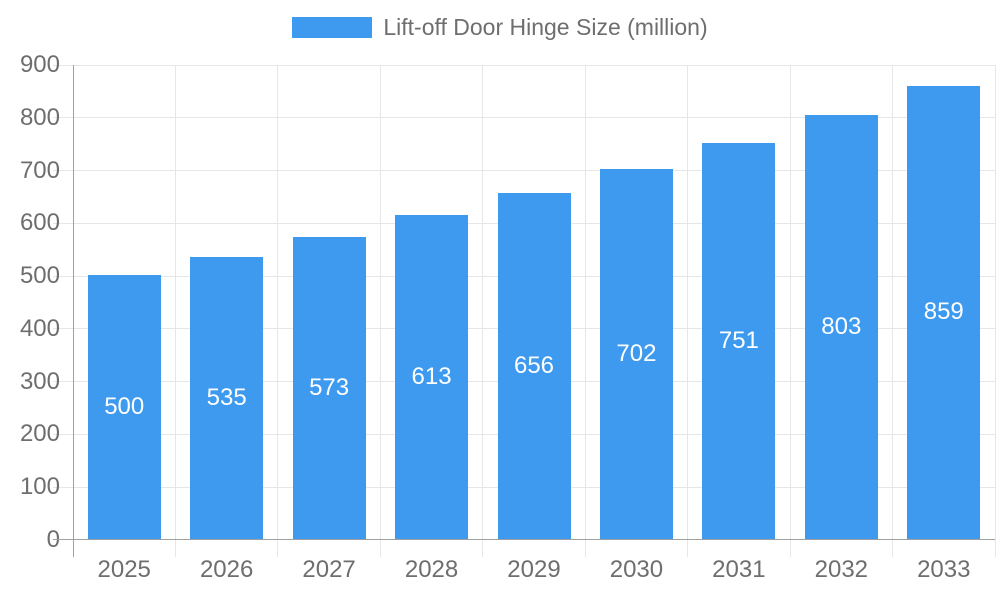 This screenshot has height=600, width=1000. Describe the element at coordinates (332, 27) in the screenshot. I see `legend-swatch` at that location.